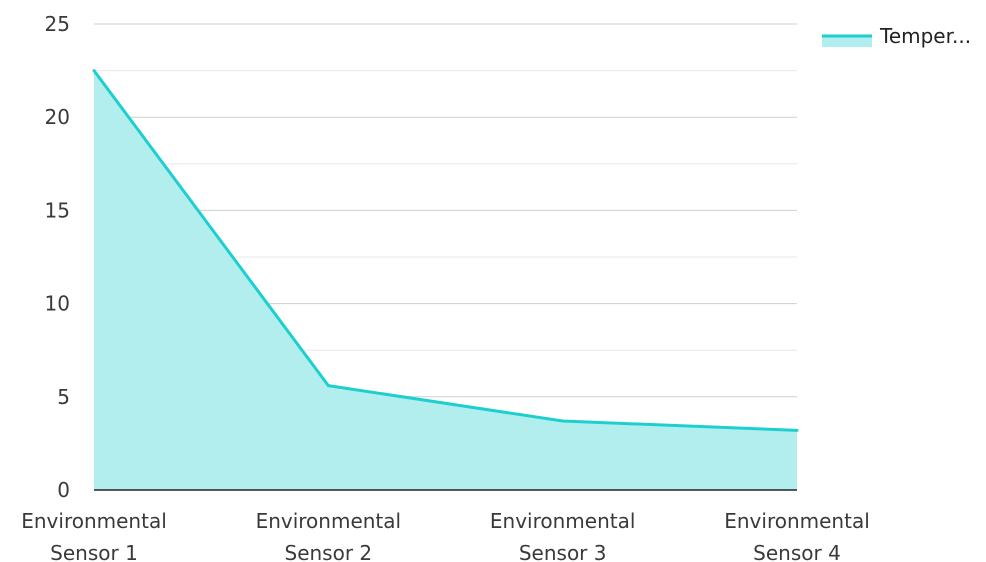  What do you see at coordinates (63, 397) in the screenshot?
I see `y-tick-label: 5` at bounding box center [63, 397].